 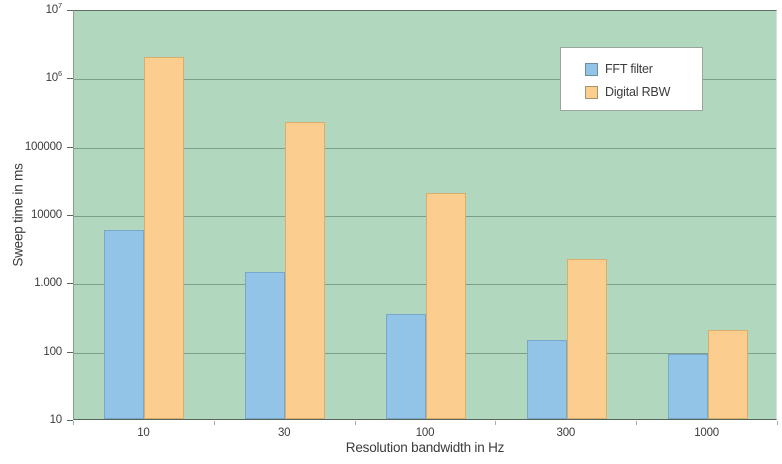 What do you see at coordinates (425, 447) in the screenshot?
I see `x-axis-title: Resolution bandwidth in Hz` at bounding box center [425, 447].